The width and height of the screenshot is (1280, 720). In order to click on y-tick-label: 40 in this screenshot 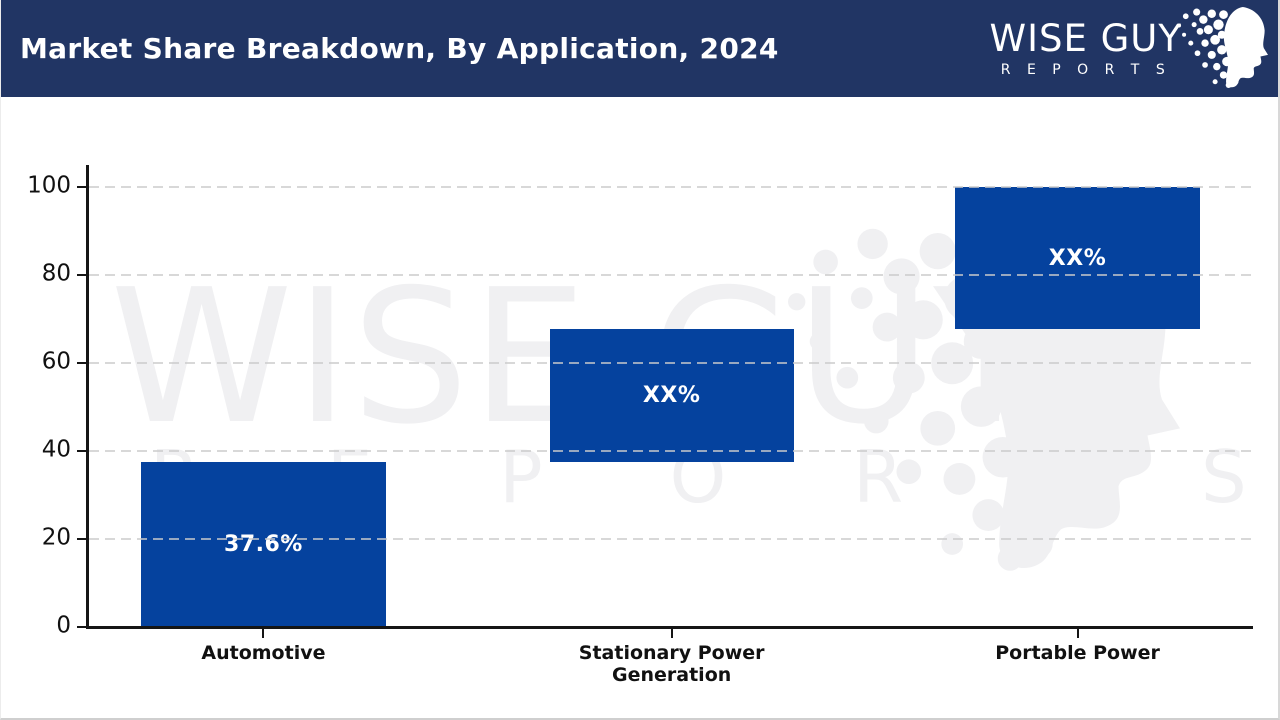, I will do `click(56, 449)`.